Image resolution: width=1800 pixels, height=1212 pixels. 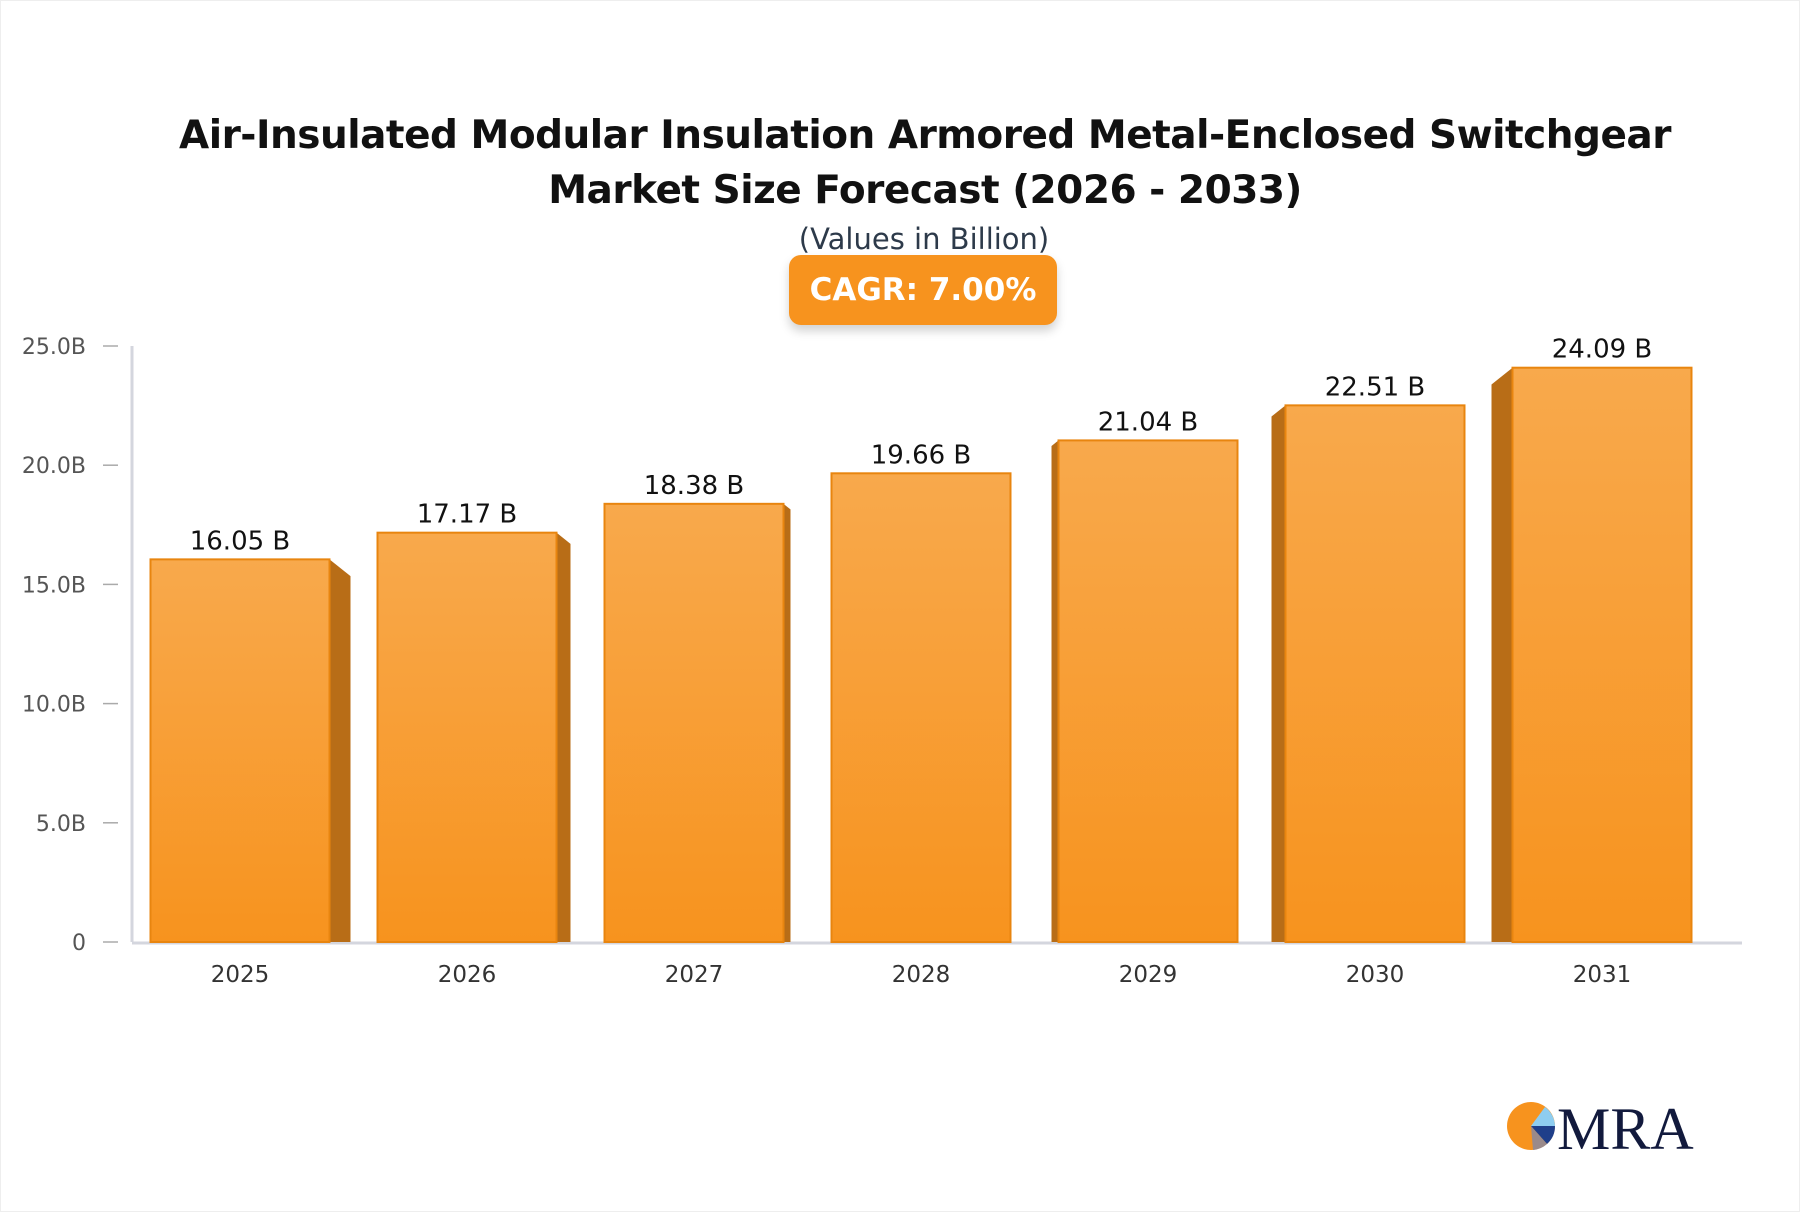 What do you see at coordinates (54, 466) in the screenshot?
I see `y-tick-label: 20.0B` at bounding box center [54, 466].